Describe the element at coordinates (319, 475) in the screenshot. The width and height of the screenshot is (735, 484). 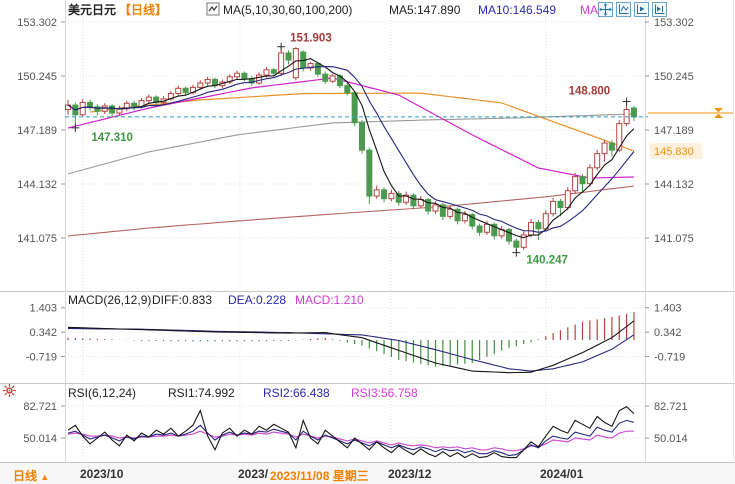
I see `crosshair-date-label: 2023/11/08 星期三` at that location.